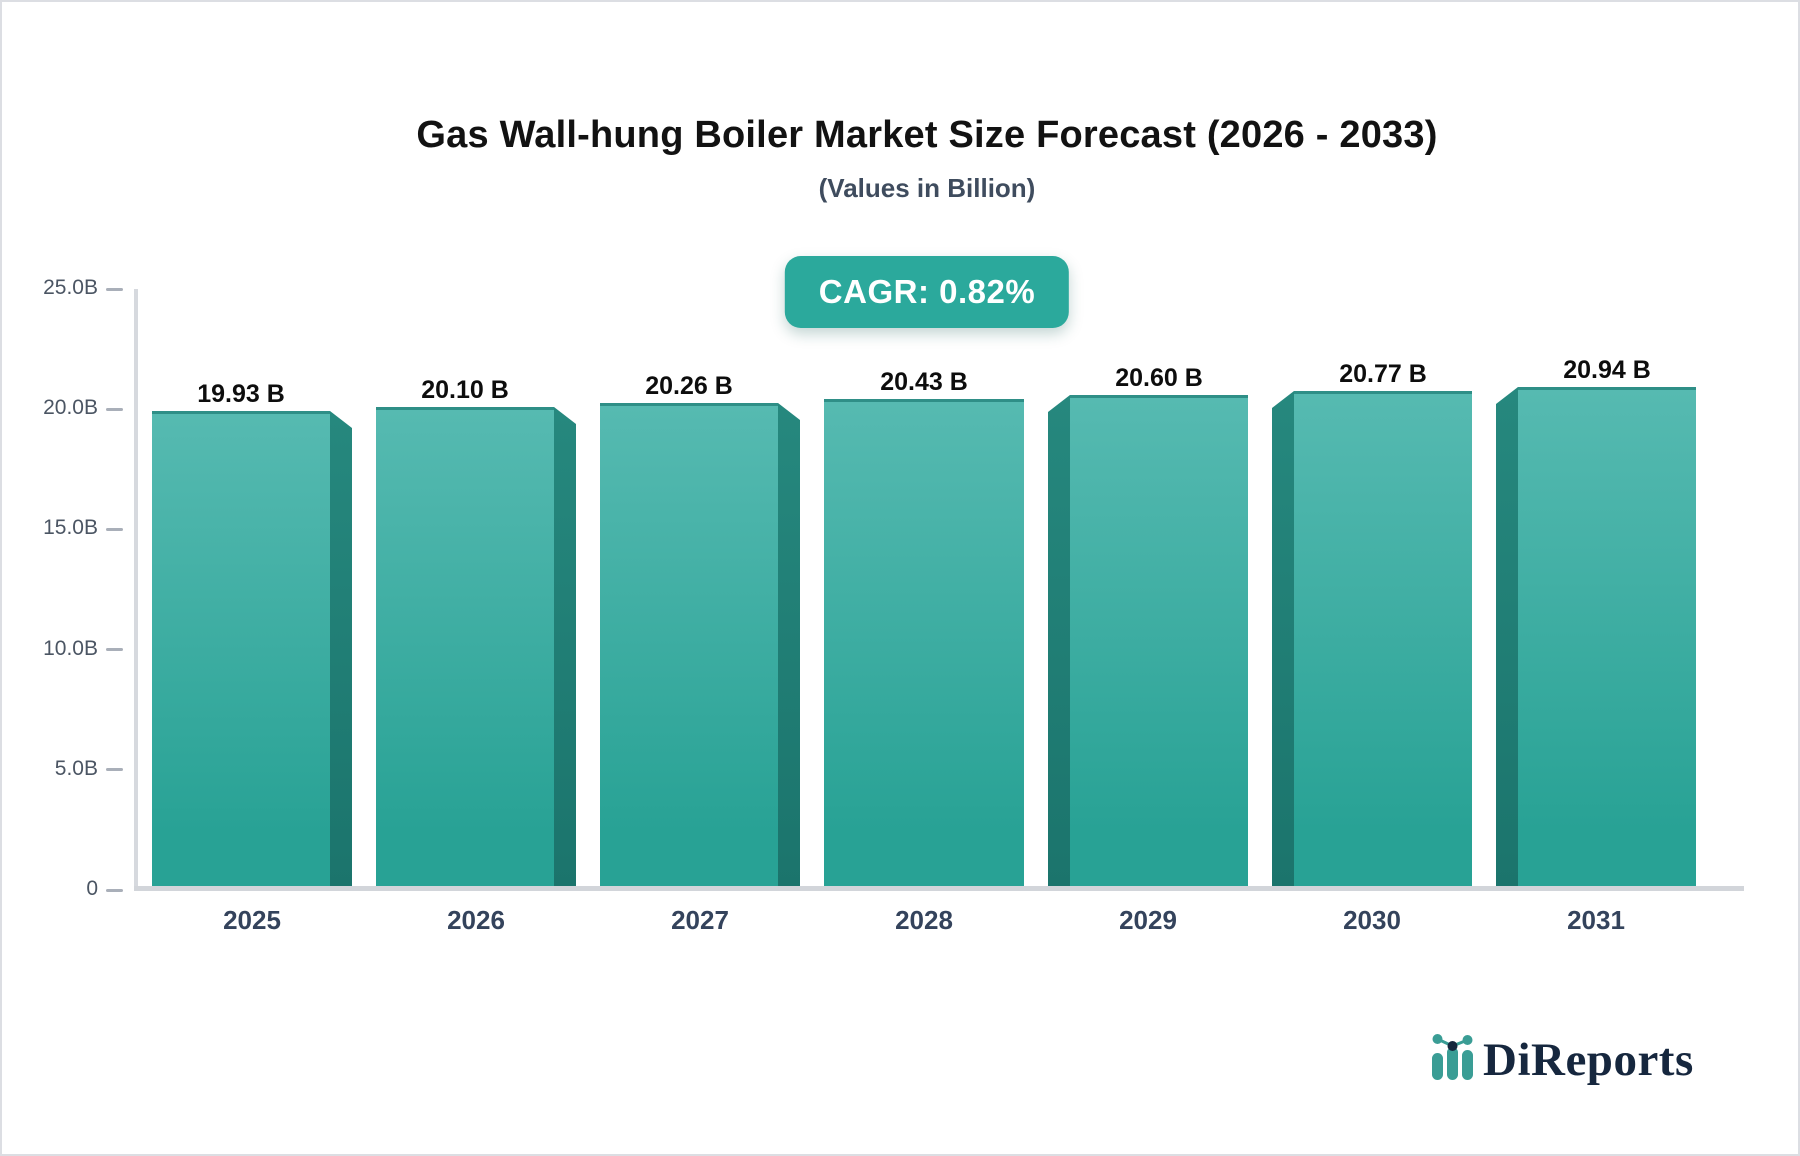 The height and width of the screenshot is (1156, 1800). Describe the element at coordinates (1607, 638) in the screenshot. I see `bar-2031` at that location.